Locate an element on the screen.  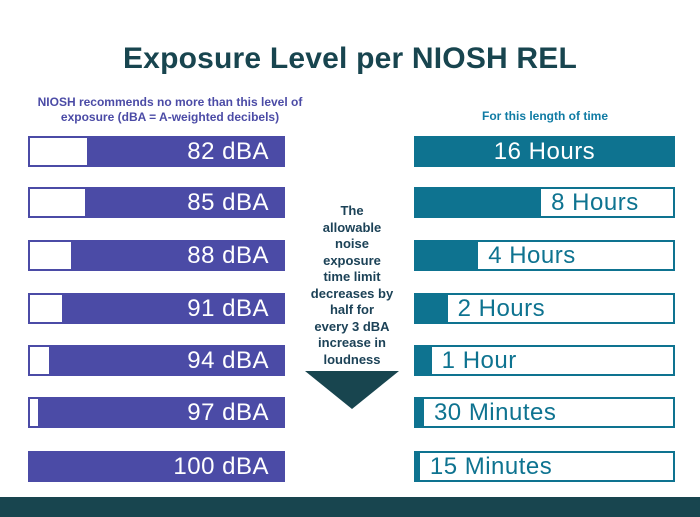
down-arrow-icon is located at coordinates (352, 390).